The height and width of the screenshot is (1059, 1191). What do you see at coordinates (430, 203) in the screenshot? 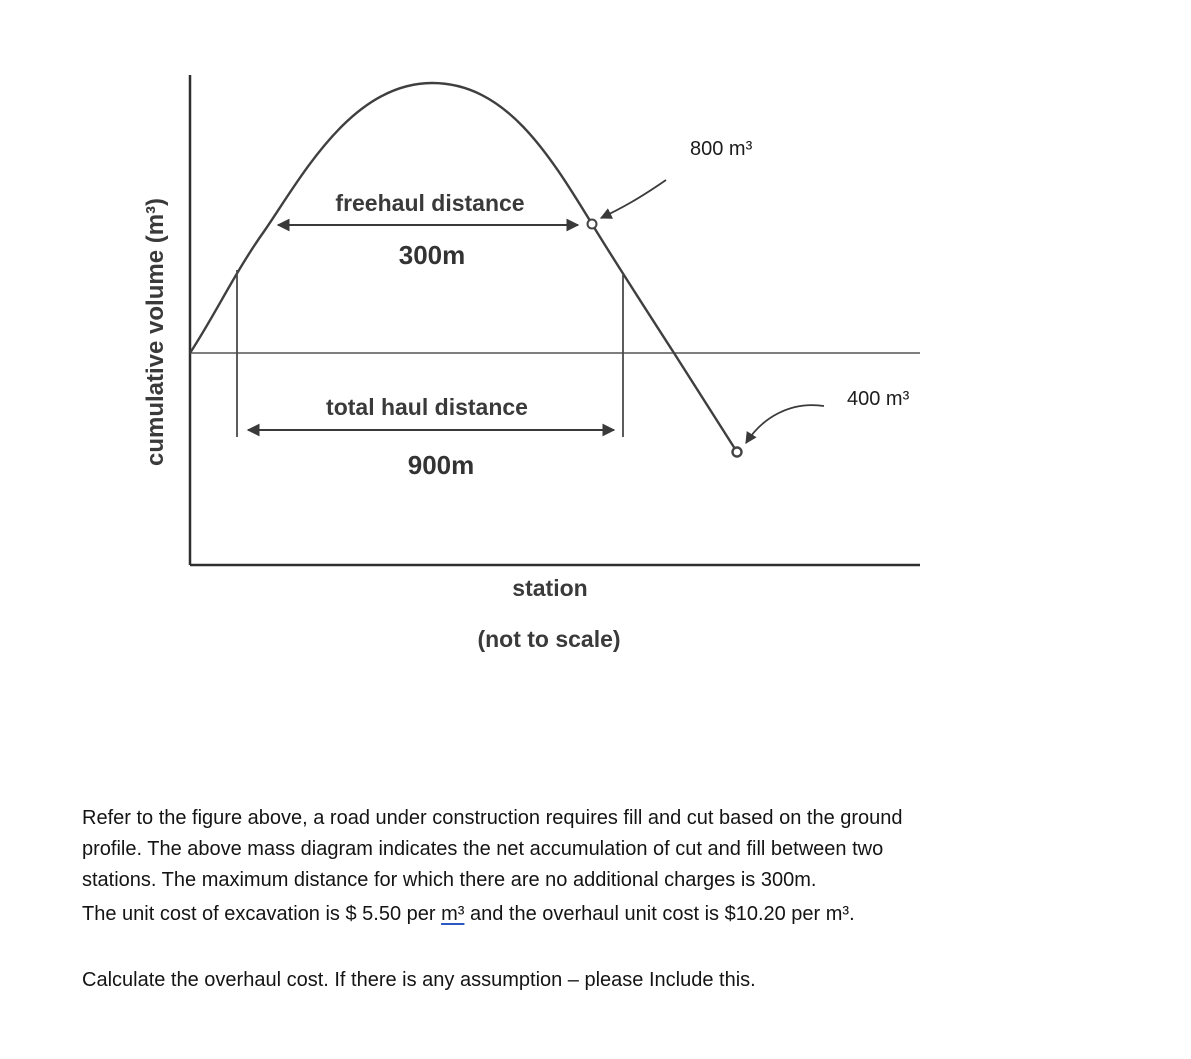
I see `freehaul-distance-label: freehaul distance` at bounding box center [430, 203].